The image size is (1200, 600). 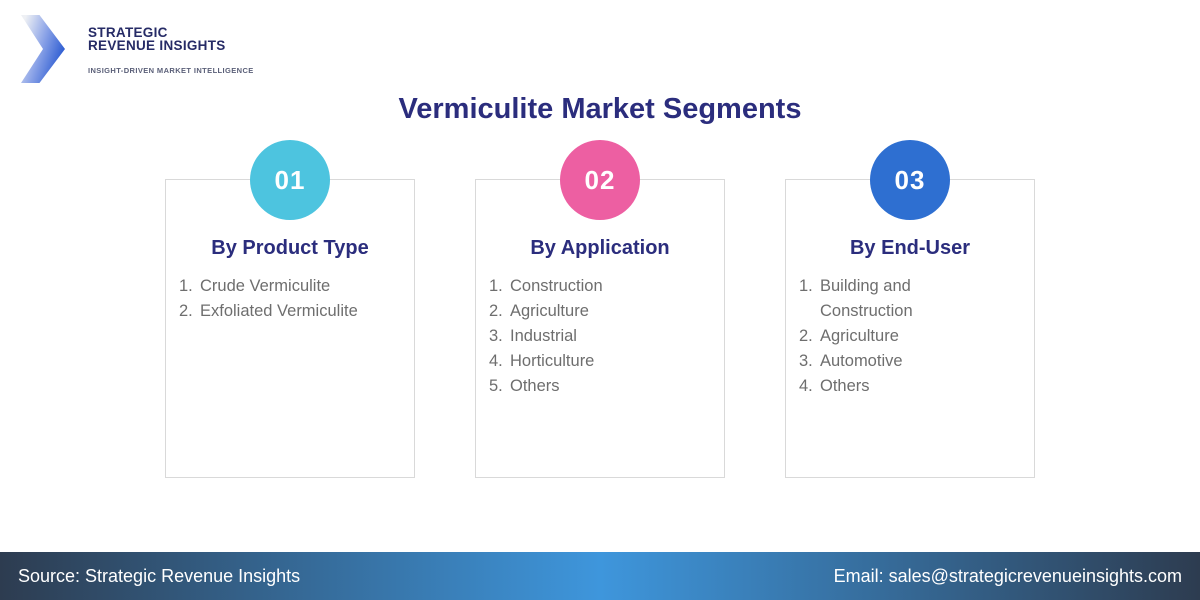 I want to click on segment-number-badge: 01, so click(x=290, y=180).